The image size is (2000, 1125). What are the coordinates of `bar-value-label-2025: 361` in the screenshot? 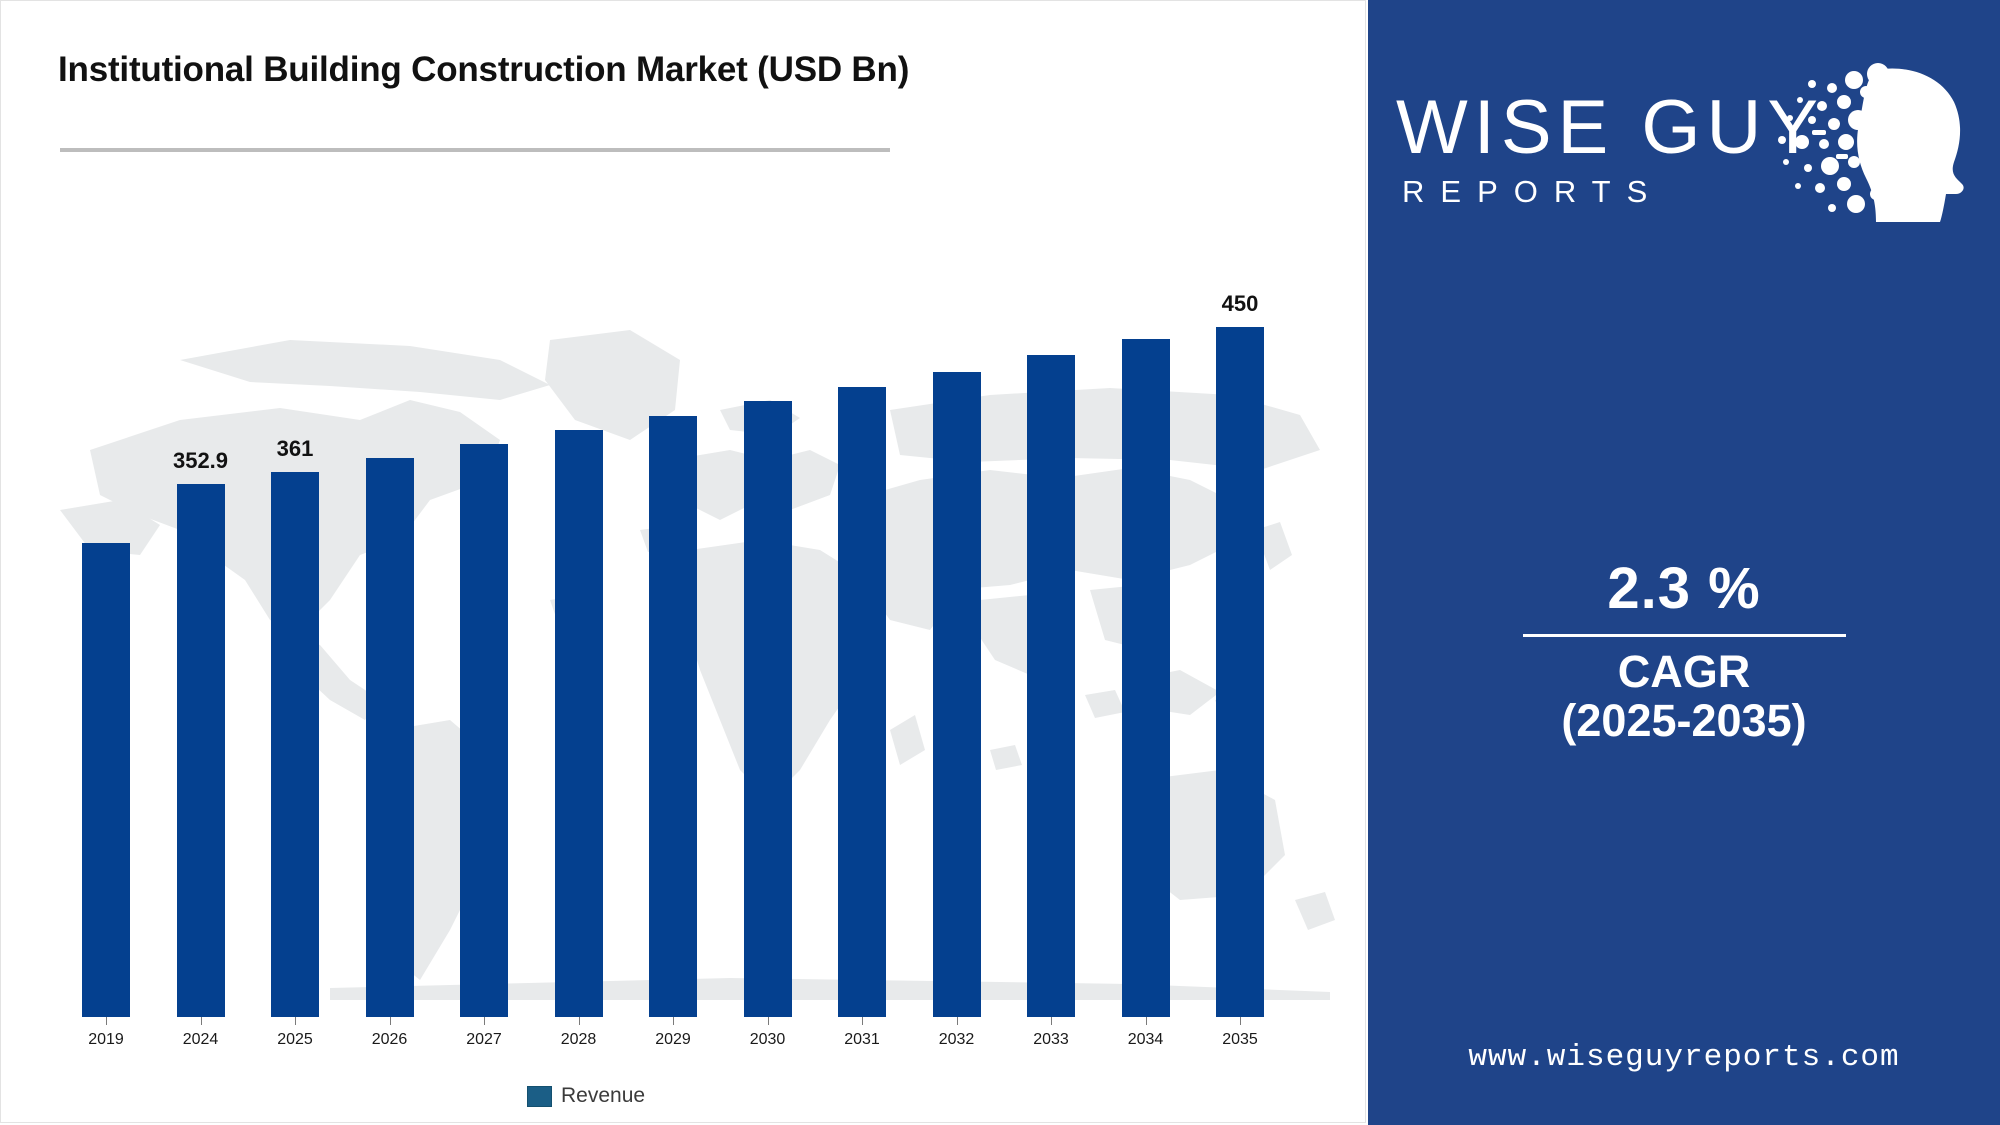 It's located at (295, 448).